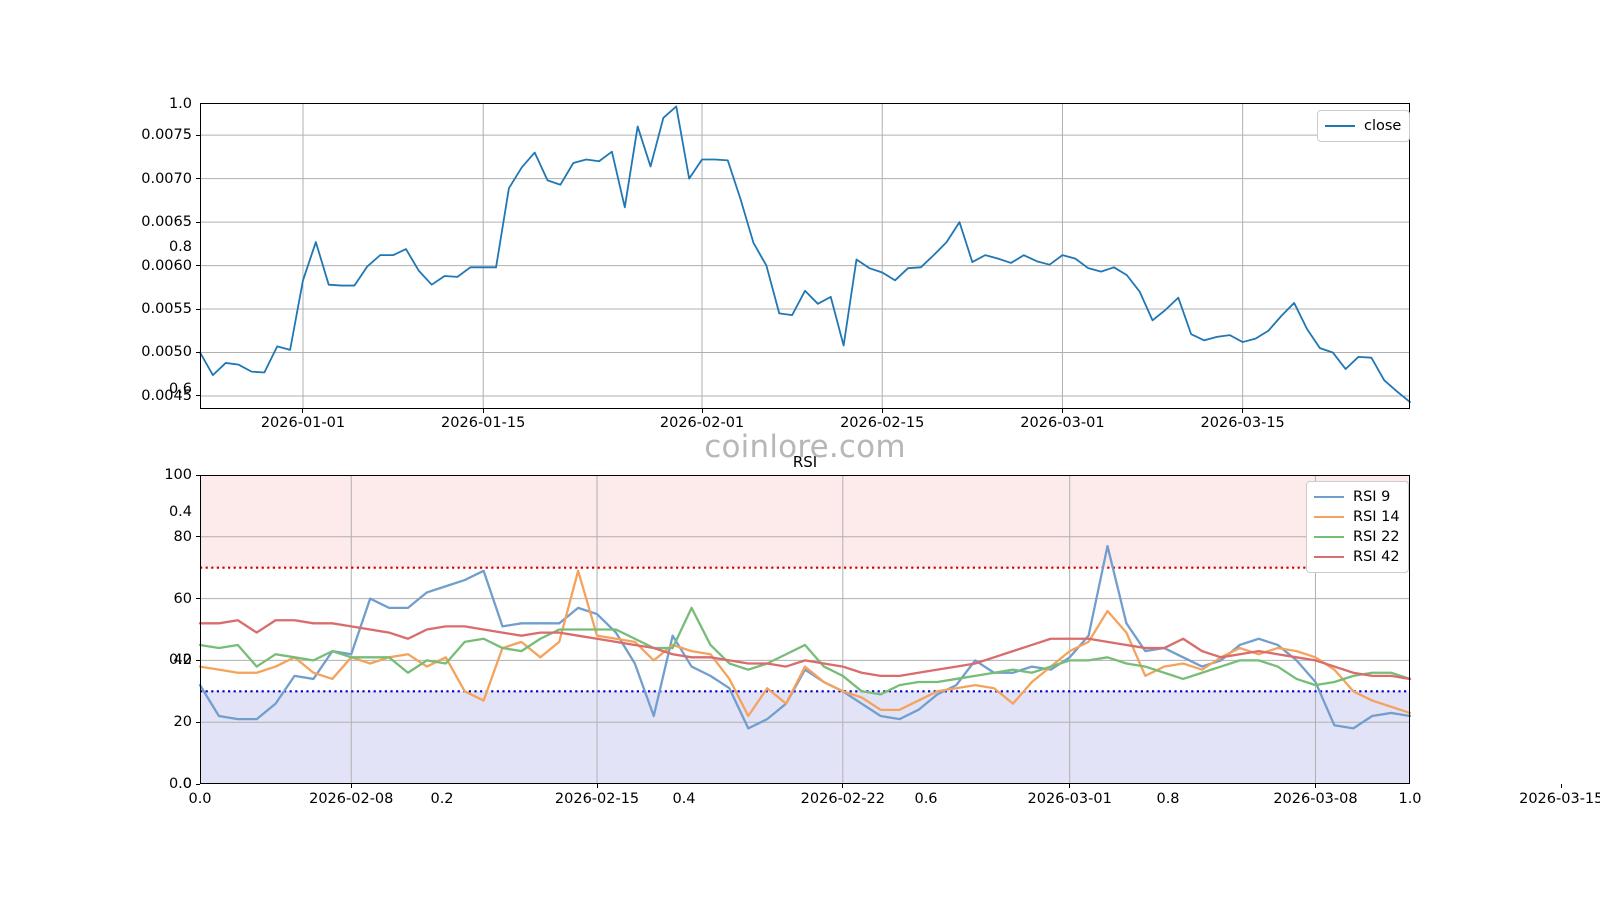  What do you see at coordinates (684, 799) in the screenshot?
I see `rsi-ghost-xtick-label: 0.4` at bounding box center [684, 799].